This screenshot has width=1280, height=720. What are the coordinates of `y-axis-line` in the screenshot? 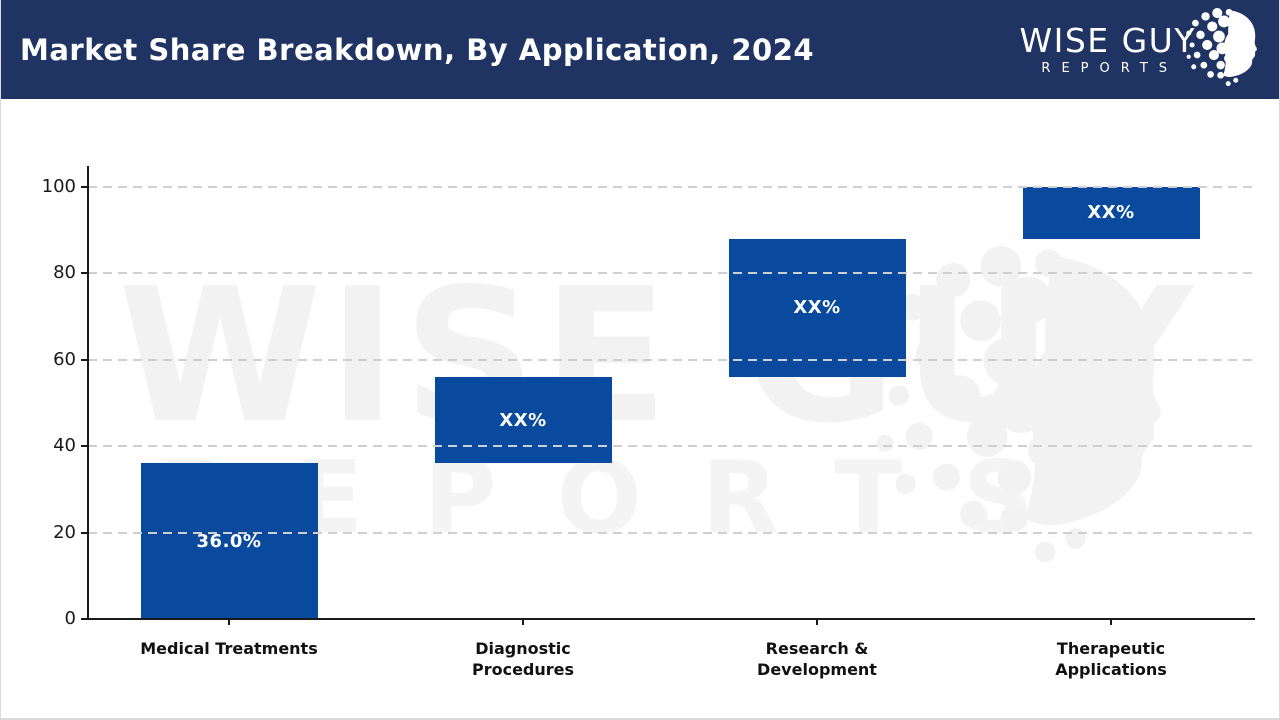 It's located at (88, 393).